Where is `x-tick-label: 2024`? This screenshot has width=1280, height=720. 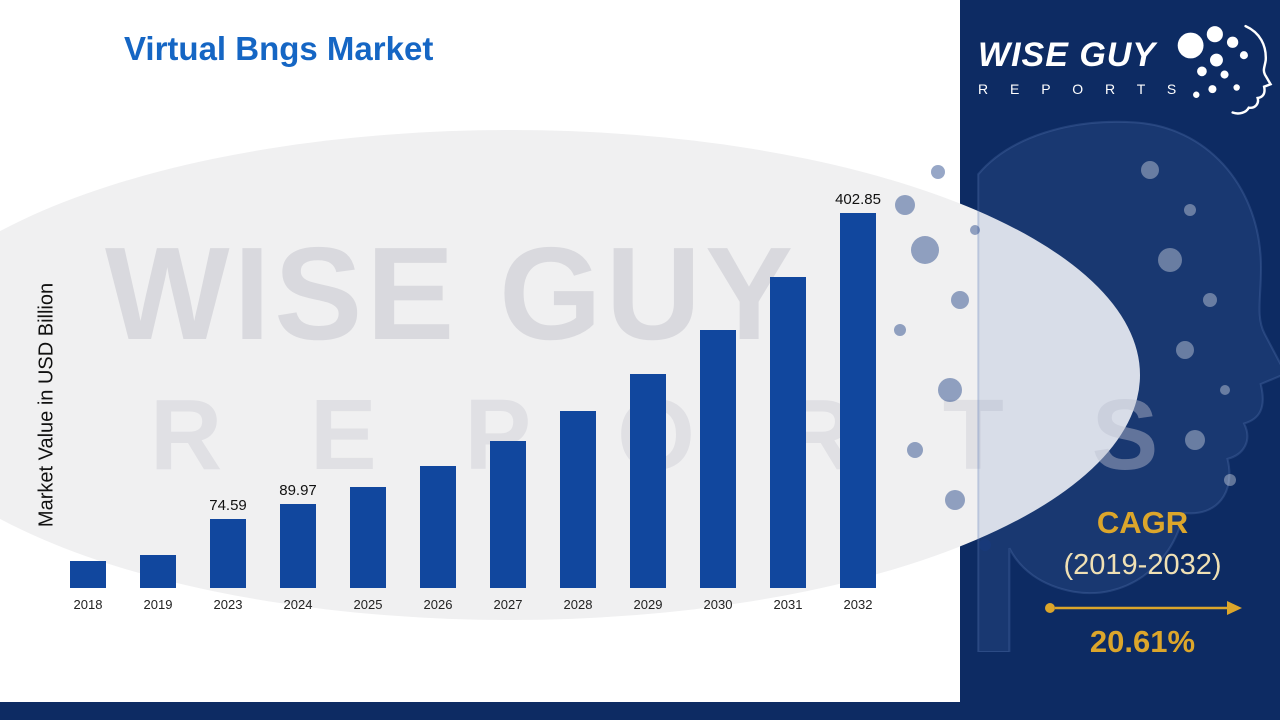
x-tick-label: 2024 is located at coordinates (298, 604).